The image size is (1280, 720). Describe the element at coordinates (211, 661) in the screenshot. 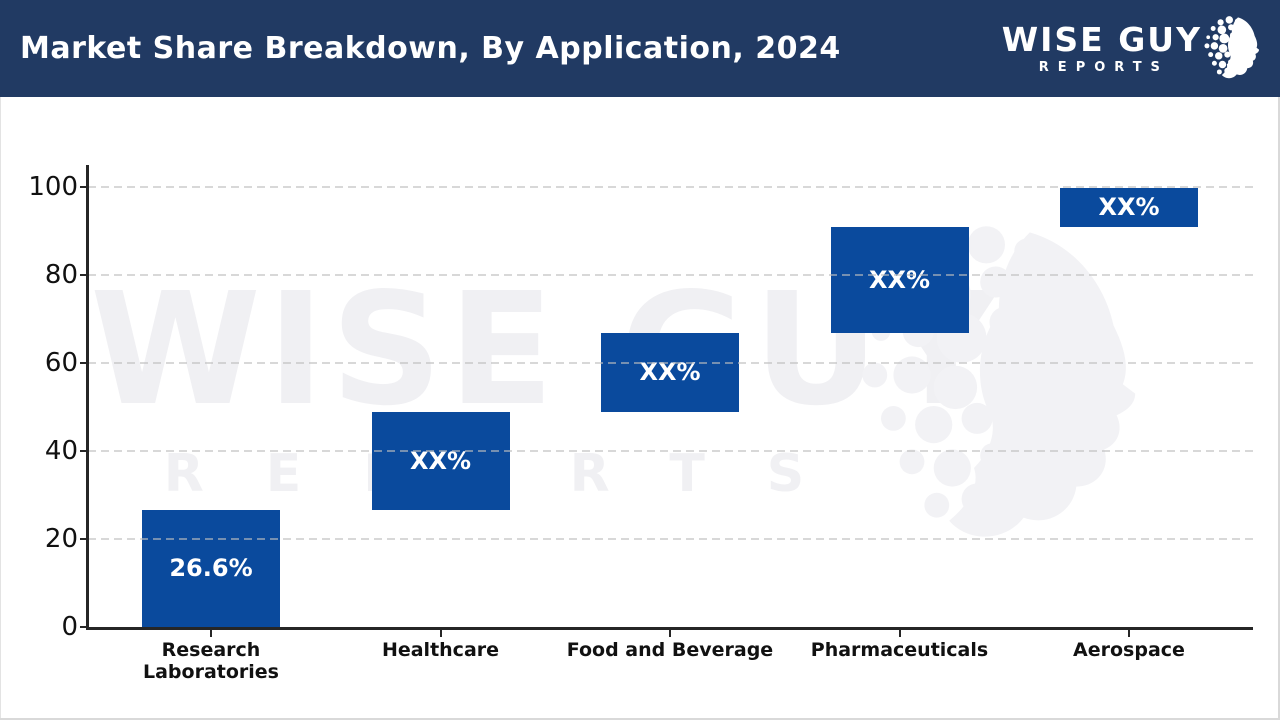

I see `category-label: Research Laboratories` at that location.